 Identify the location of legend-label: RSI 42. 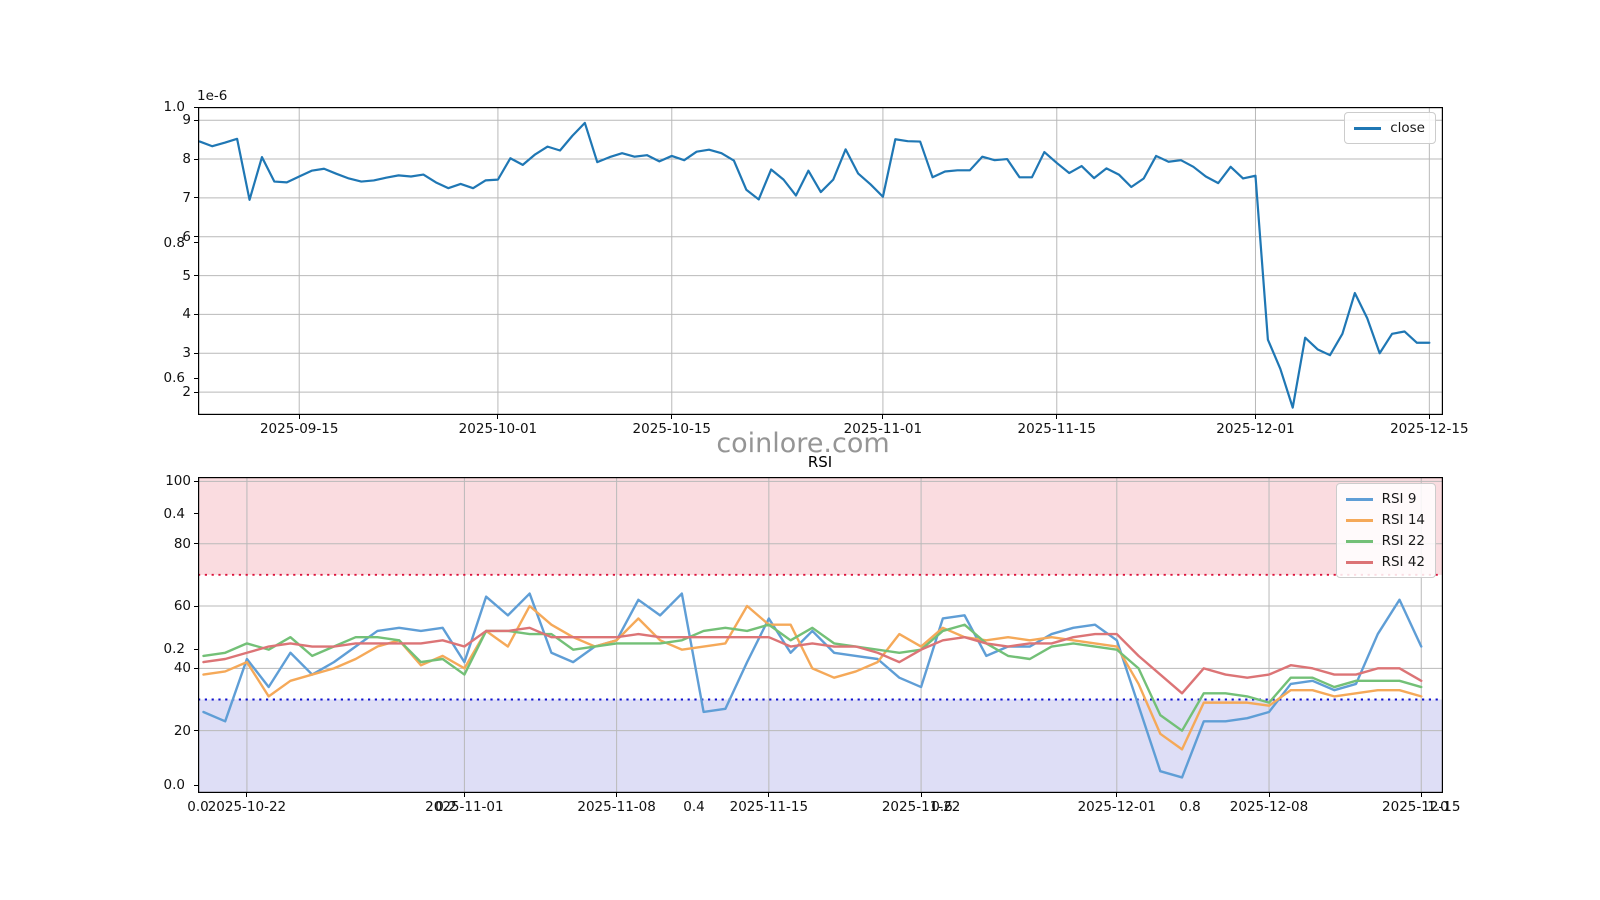
(1403, 562).